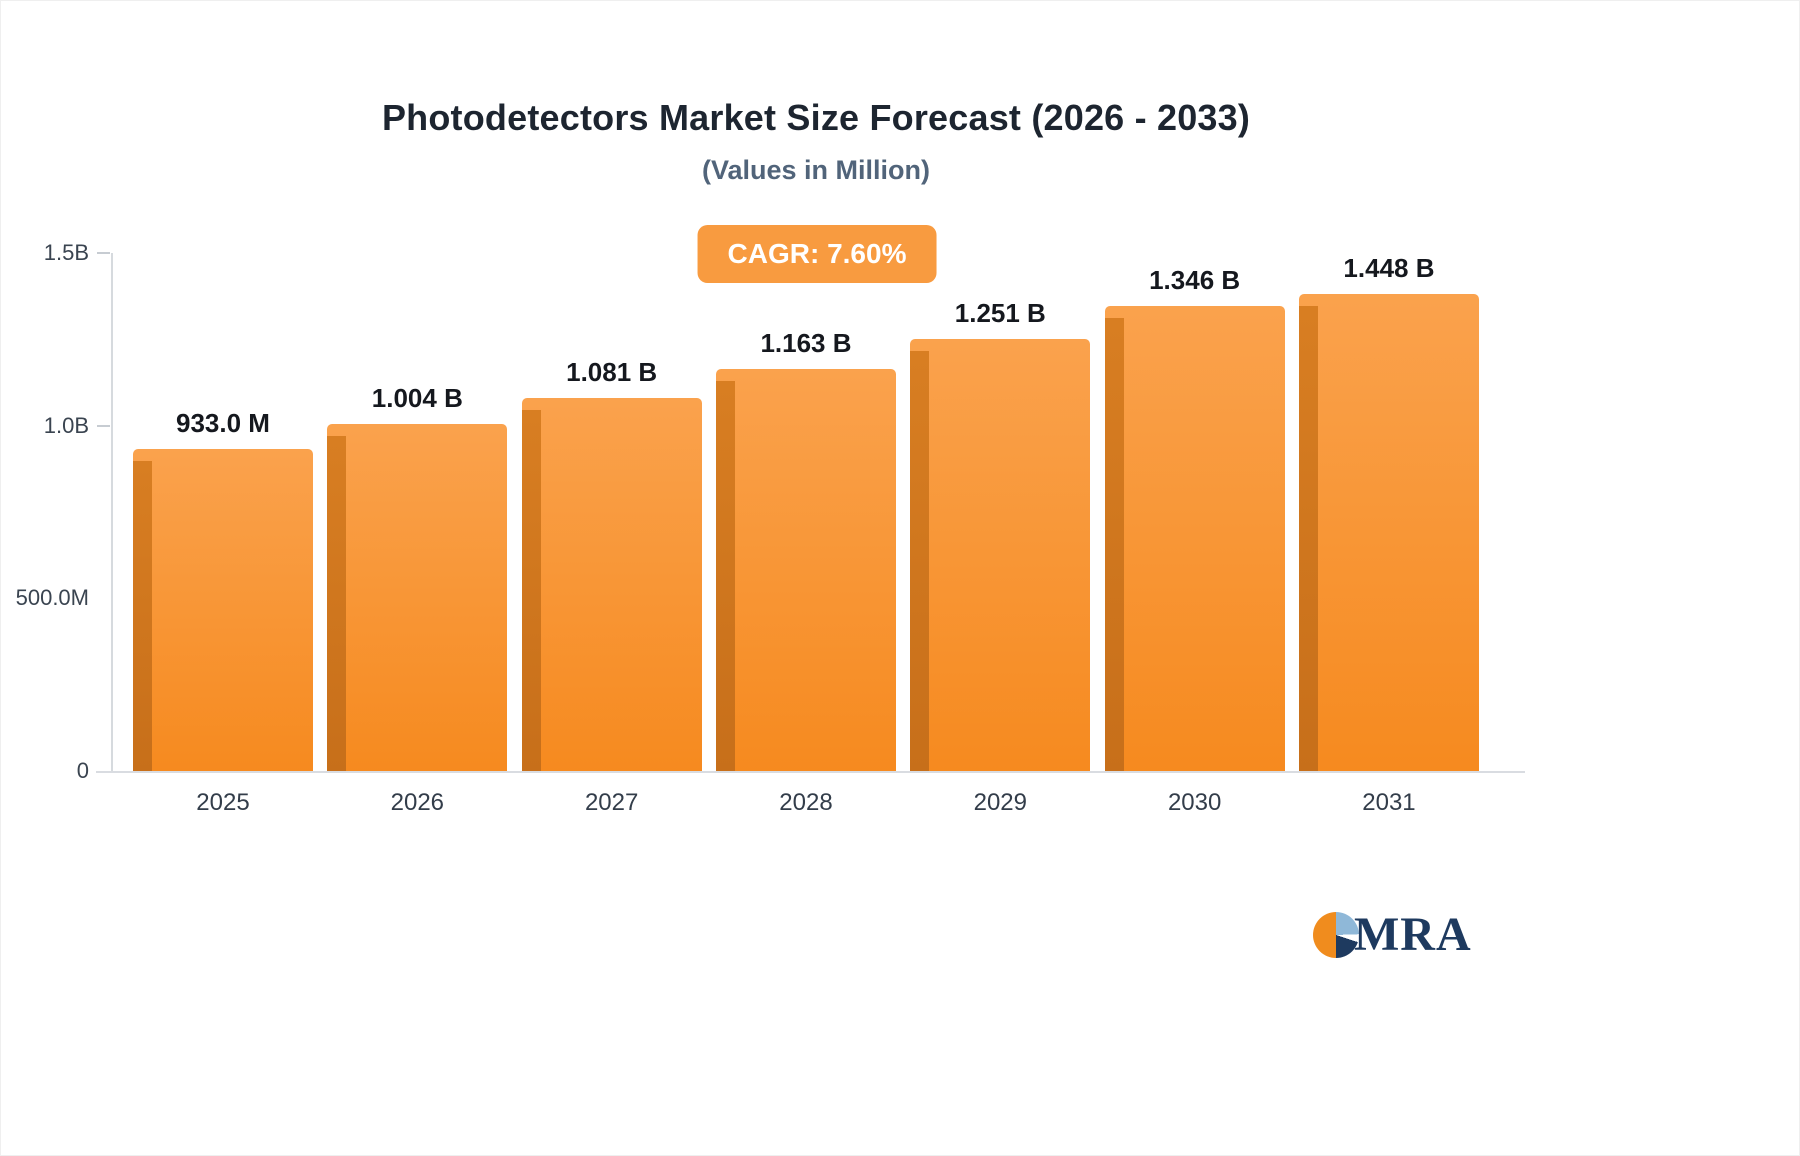  I want to click on bar-column: 1.251 B, so click(1000, 512).